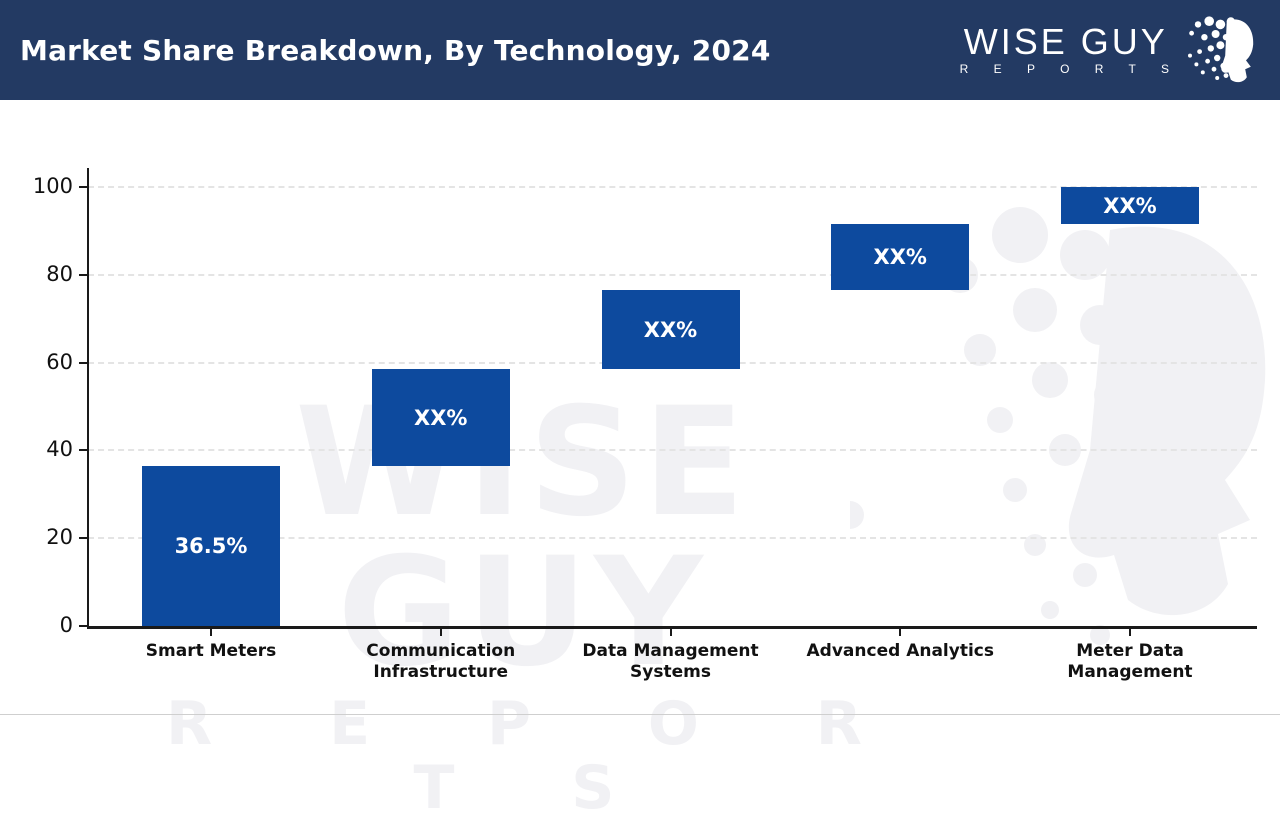 This screenshot has width=1280, height=823. I want to click on watermark-line1: WISE GUY, so click(523, 538).